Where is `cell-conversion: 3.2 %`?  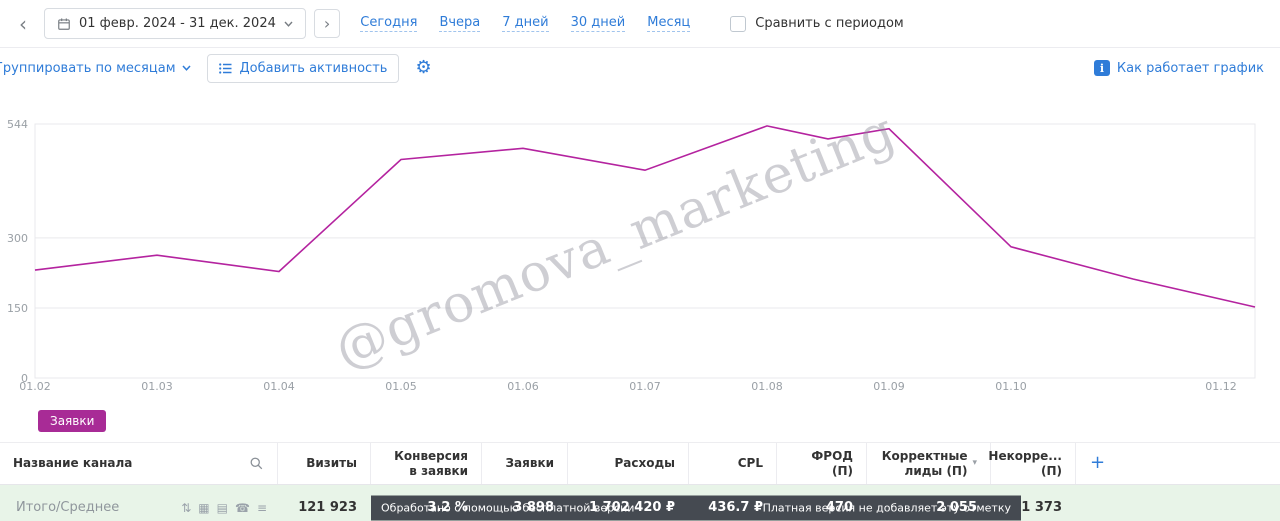
cell-conversion: 3.2 % is located at coordinates (447, 507).